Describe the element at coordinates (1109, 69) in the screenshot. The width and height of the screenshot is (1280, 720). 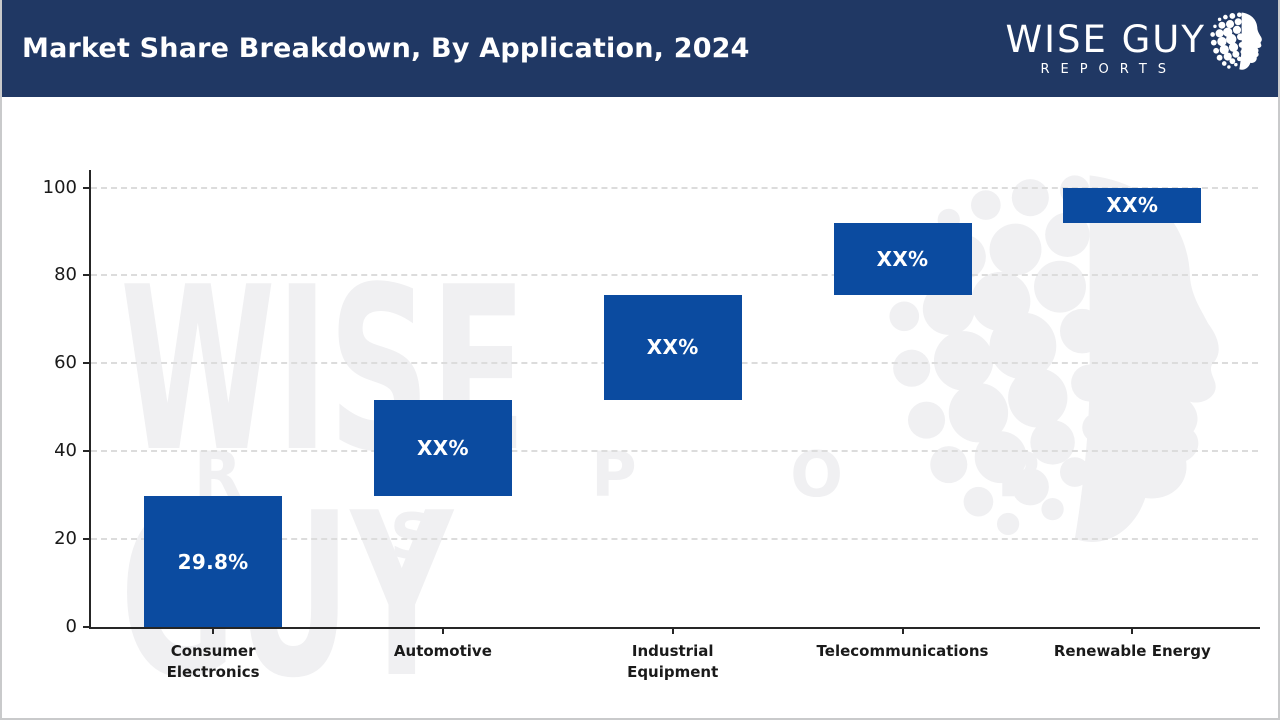
I see `logo-reports-text: REPORTS` at that location.